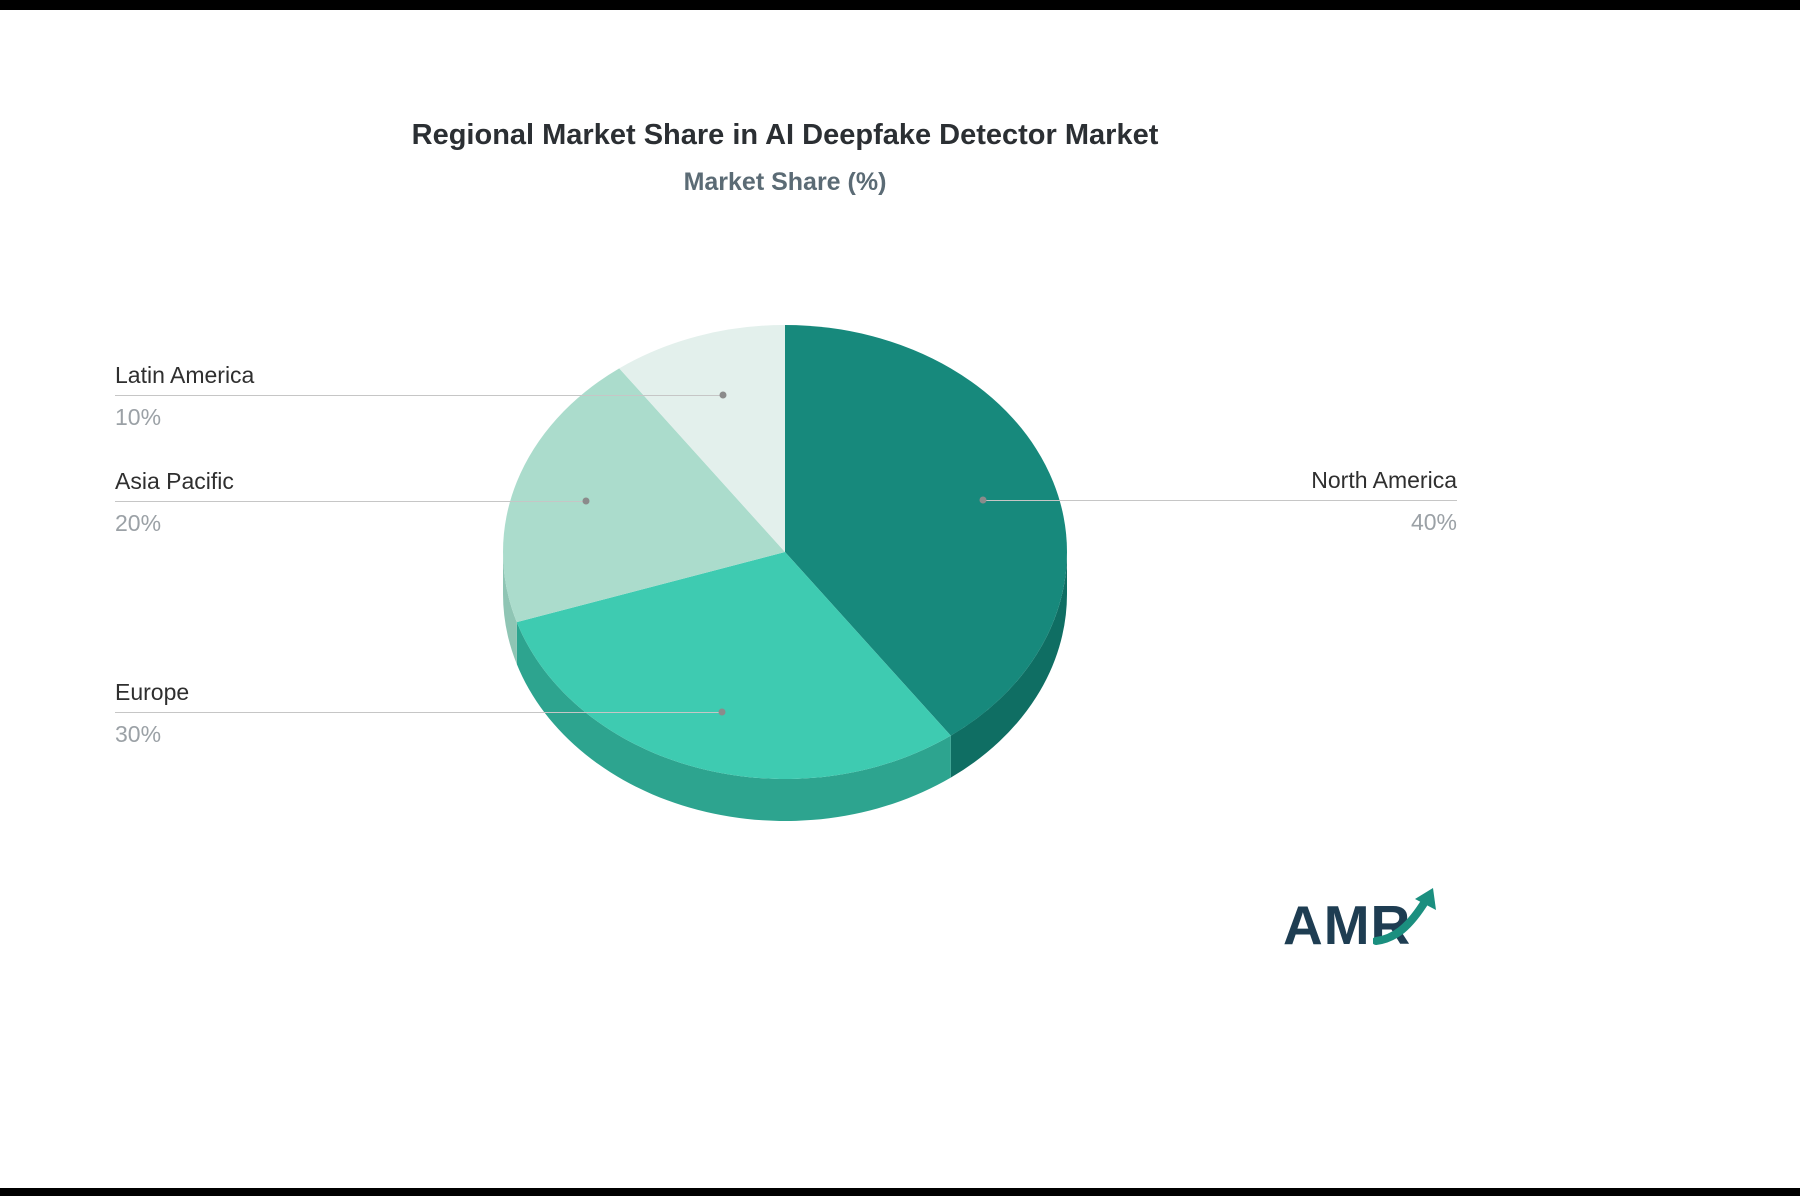 The image size is (1800, 1196). Describe the element at coordinates (1433, 522) in the screenshot. I see `callout-value: 40%` at that location.